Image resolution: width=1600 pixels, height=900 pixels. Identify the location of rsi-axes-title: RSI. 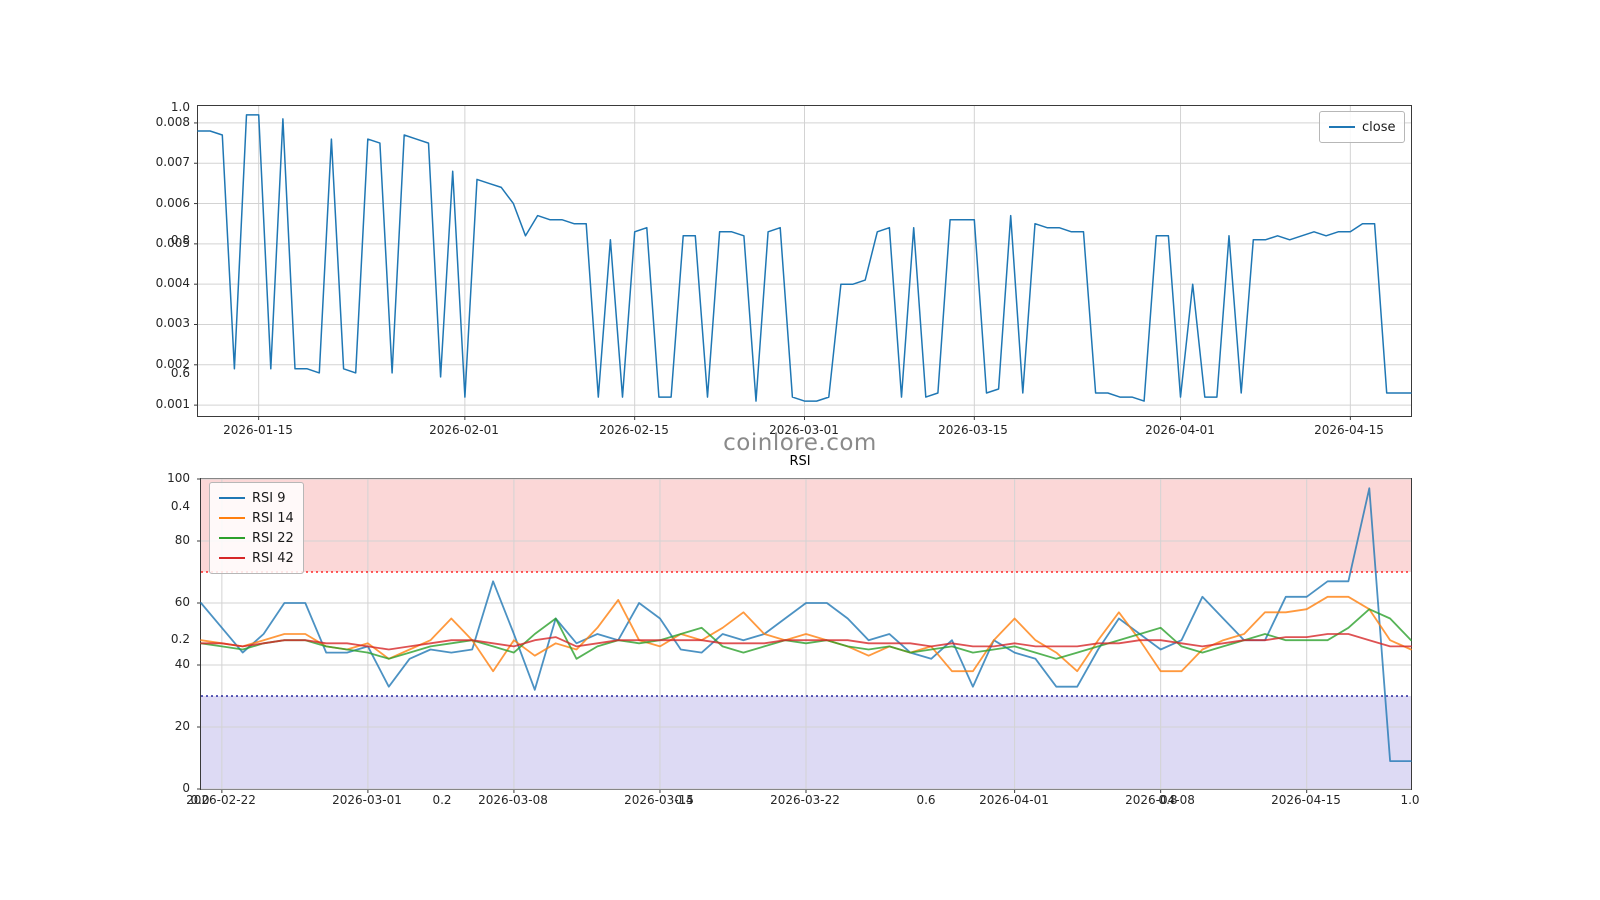
(800, 461).